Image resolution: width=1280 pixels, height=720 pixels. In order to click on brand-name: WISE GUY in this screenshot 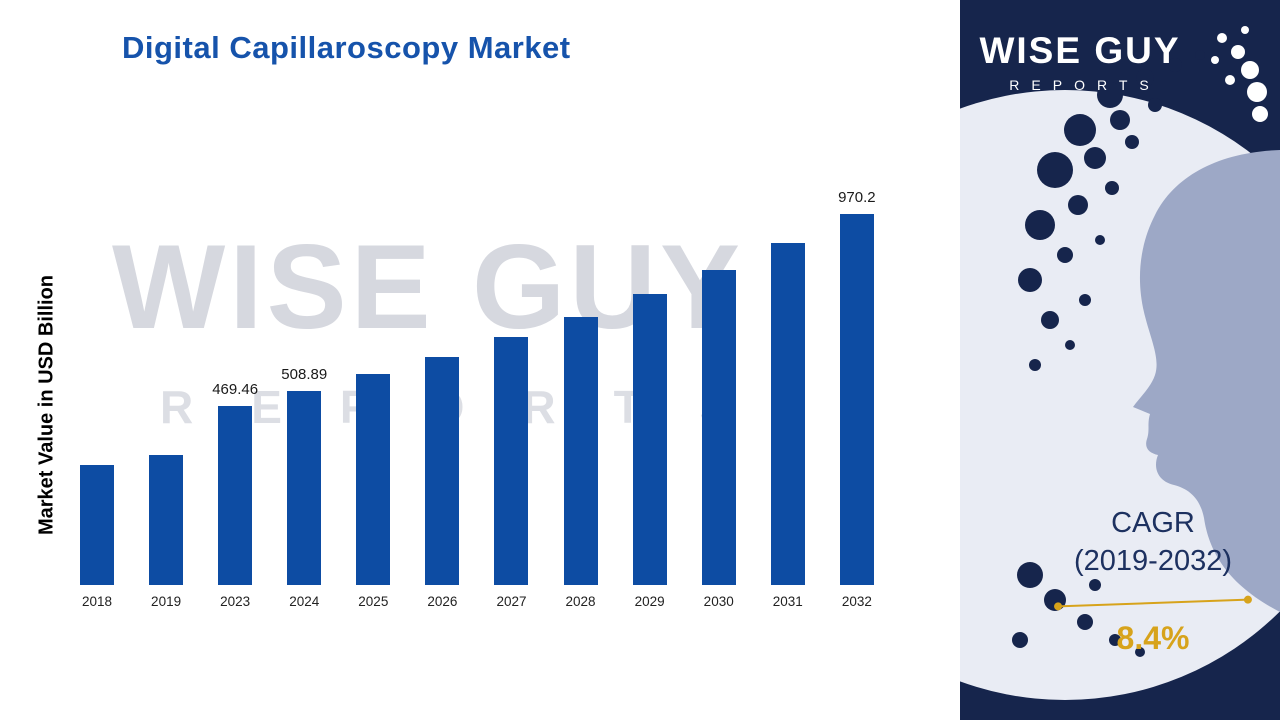, I will do `click(1080, 50)`.